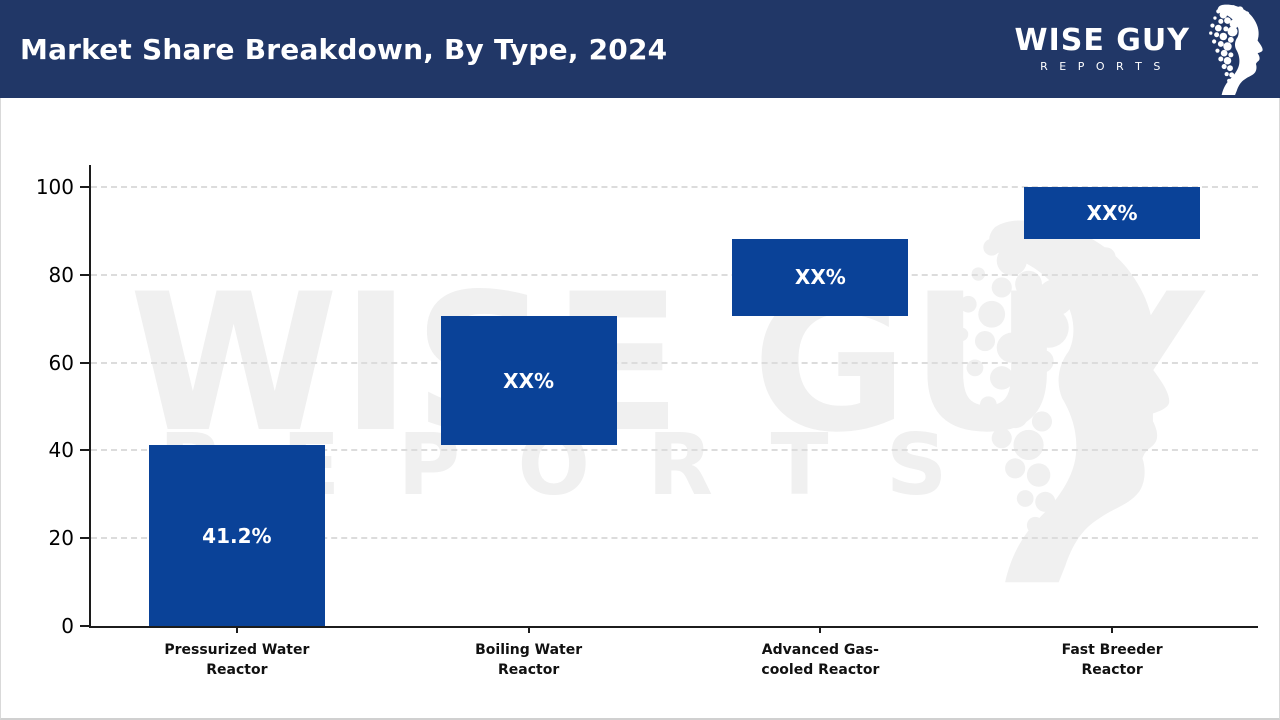  Describe the element at coordinates (529, 660) in the screenshot. I see `x-category-label-2: Boiling Water Reactor` at that location.